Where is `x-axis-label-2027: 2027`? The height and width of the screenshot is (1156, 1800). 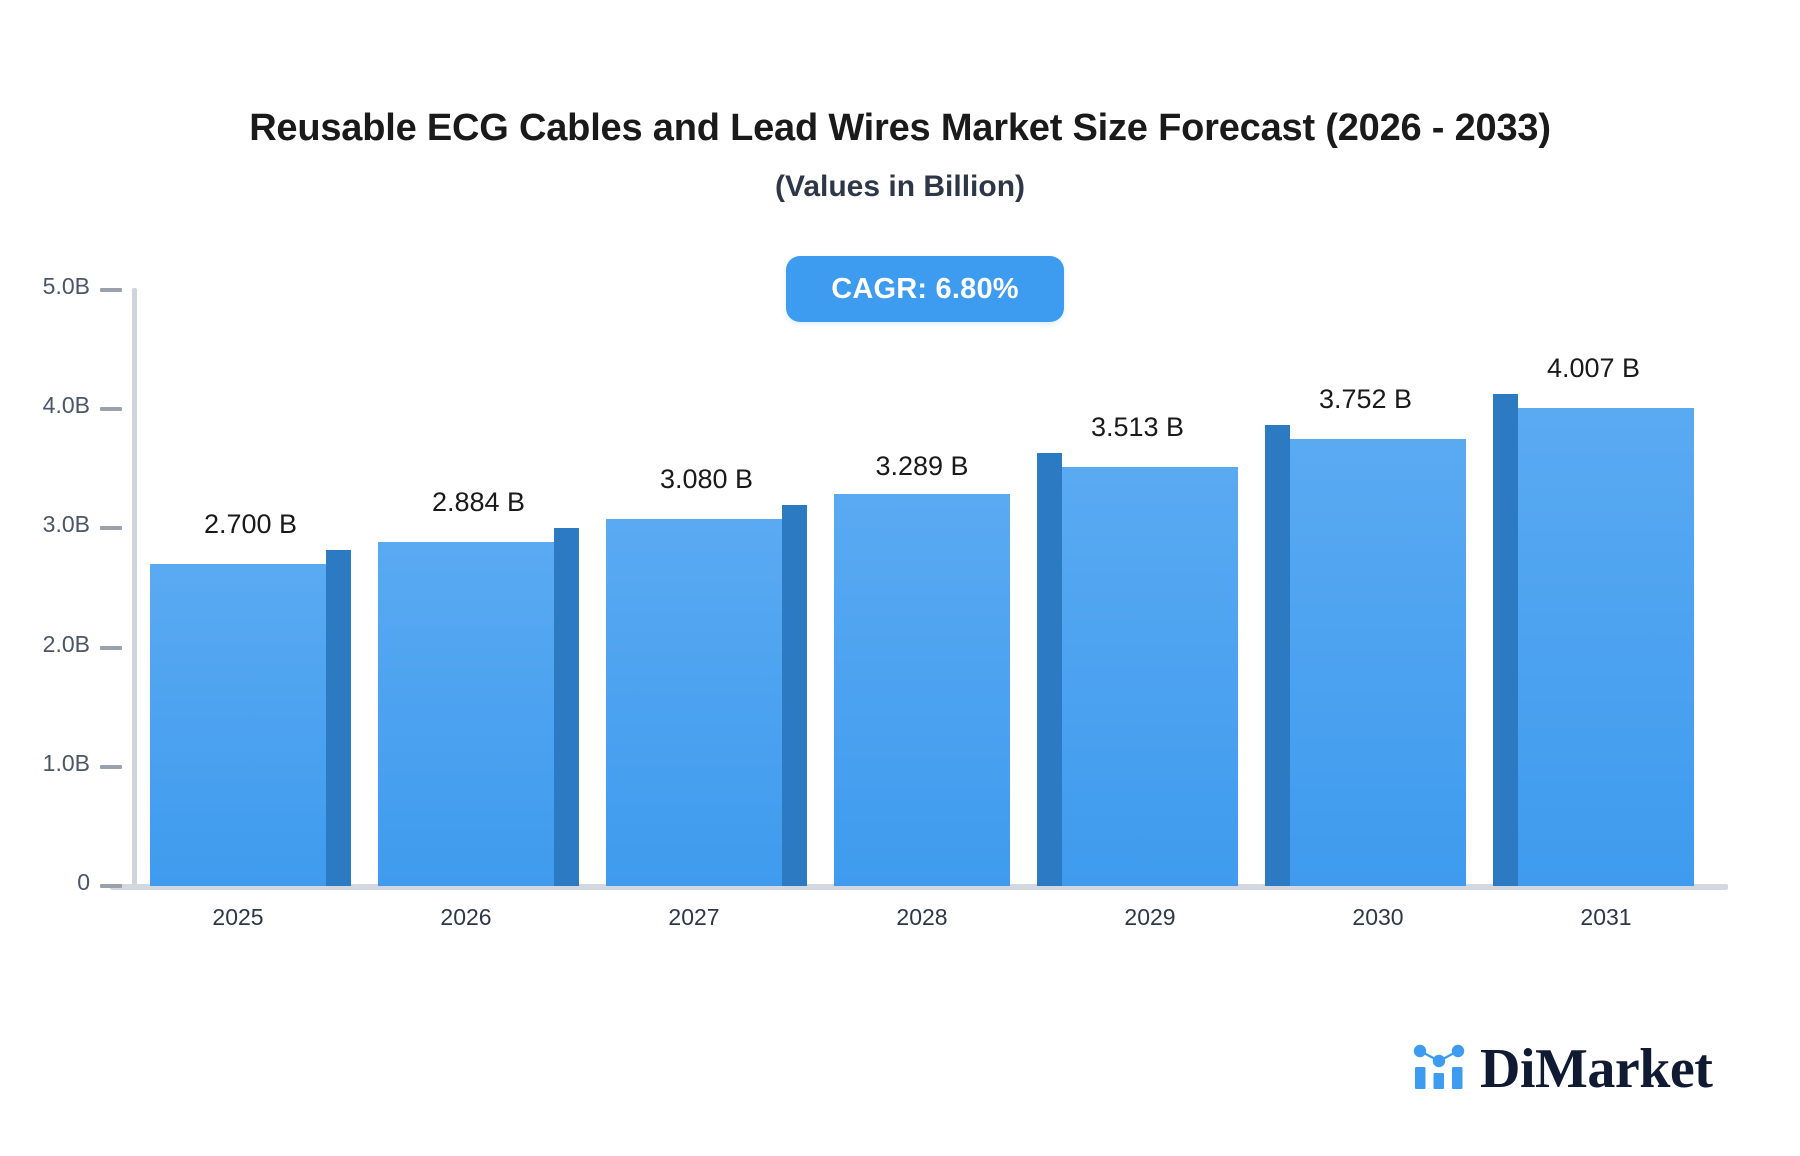
x-axis-label-2027: 2027 is located at coordinates (694, 917).